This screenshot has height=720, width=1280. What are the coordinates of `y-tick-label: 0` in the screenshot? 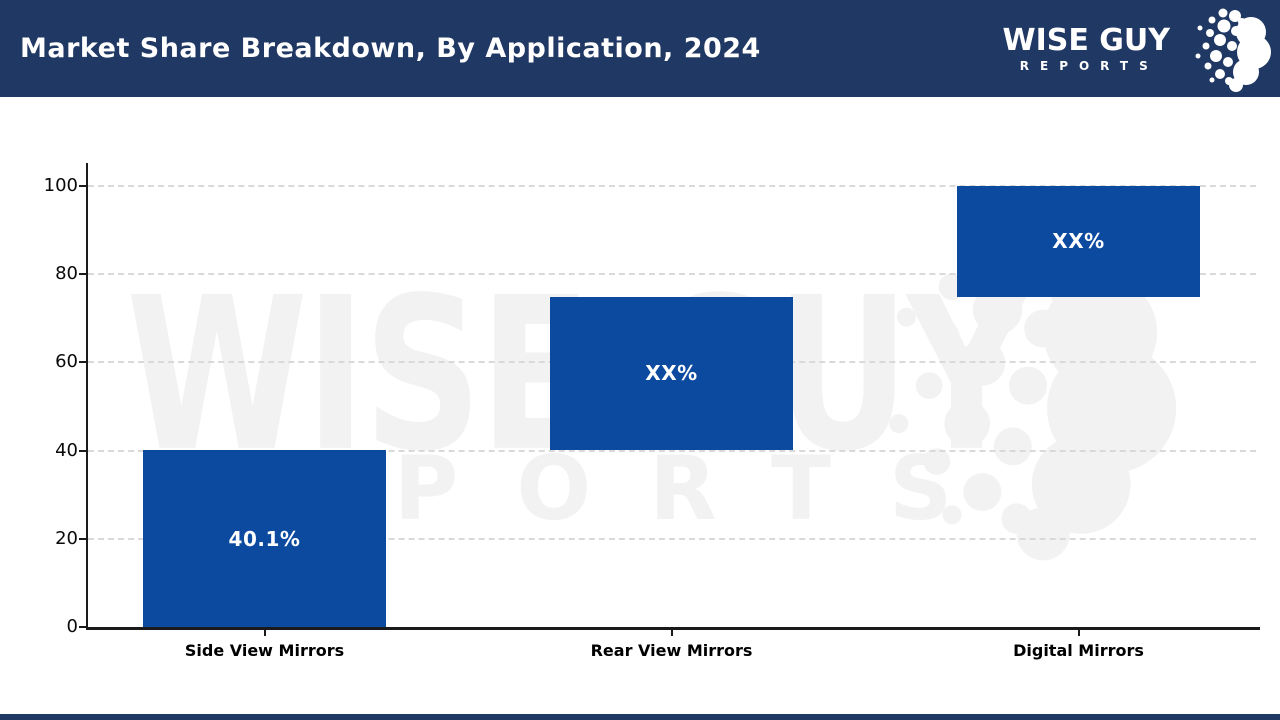 It's located at (72, 626).